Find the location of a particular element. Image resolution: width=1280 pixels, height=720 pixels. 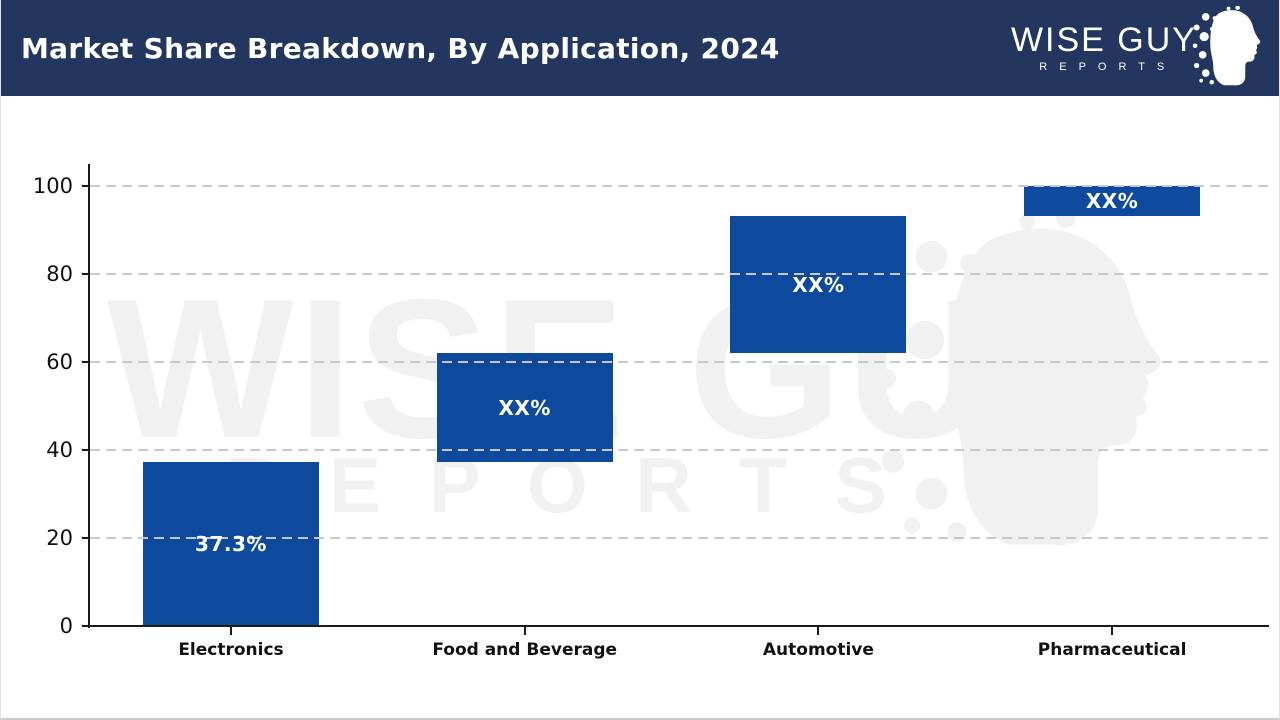

y-axis-line is located at coordinates (89, 396).